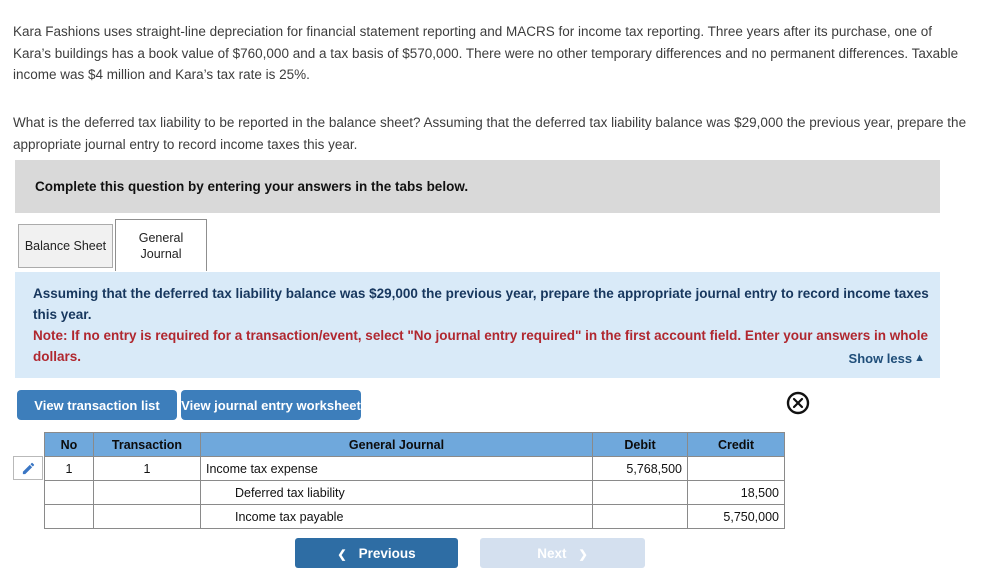 The image size is (983, 577). I want to click on pencil-icon, so click(28, 468).